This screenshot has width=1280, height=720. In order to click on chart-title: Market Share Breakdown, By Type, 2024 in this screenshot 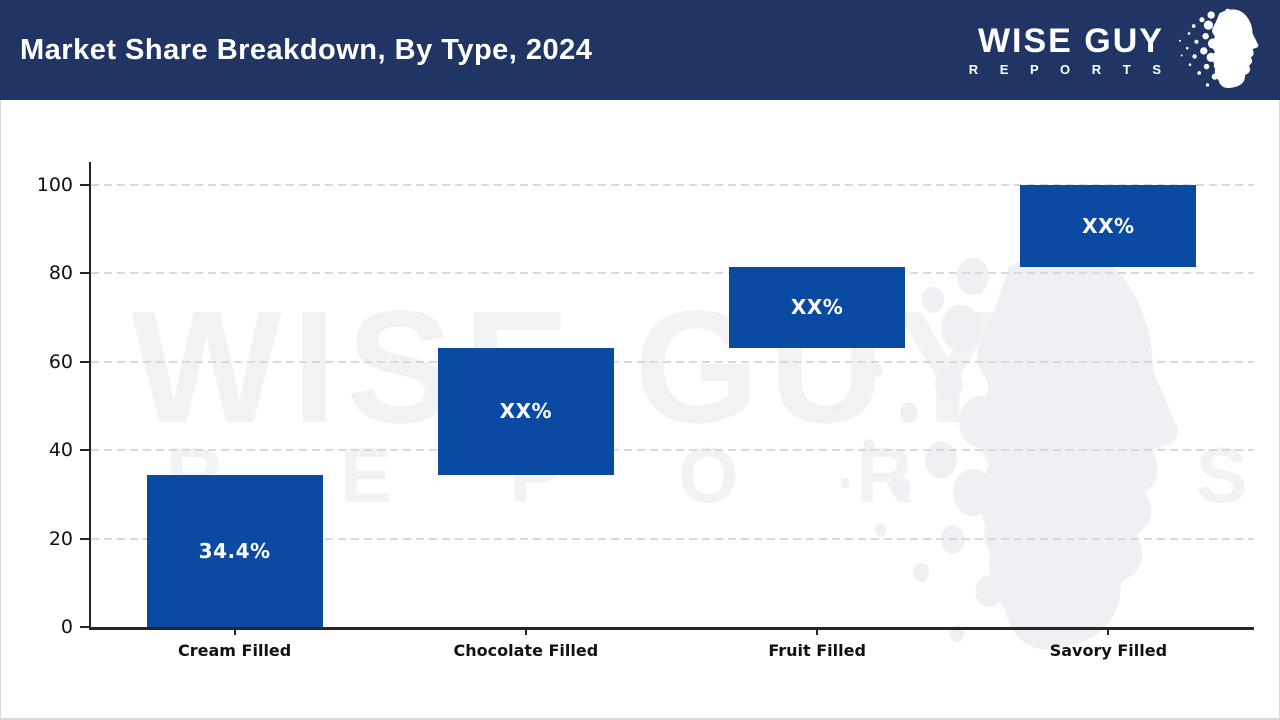, I will do `click(306, 49)`.